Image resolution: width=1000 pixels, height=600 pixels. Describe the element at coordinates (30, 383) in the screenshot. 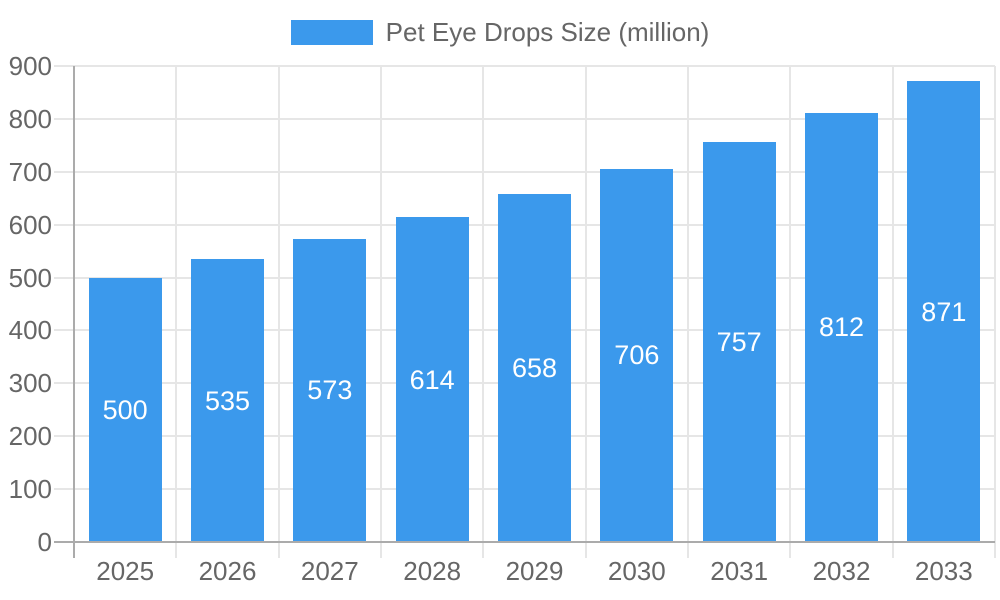

I see `y-axis-tick-label: 300` at that location.